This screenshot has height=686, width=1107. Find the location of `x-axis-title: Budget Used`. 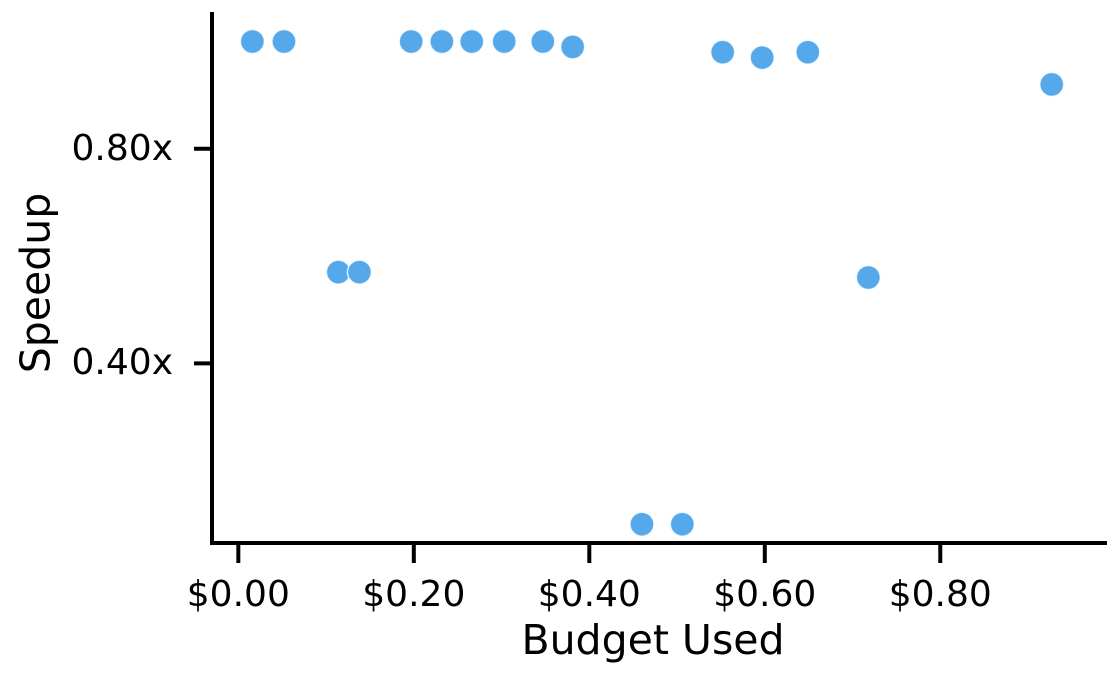

x-axis-title: Budget Used is located at coordinates (653, 640).